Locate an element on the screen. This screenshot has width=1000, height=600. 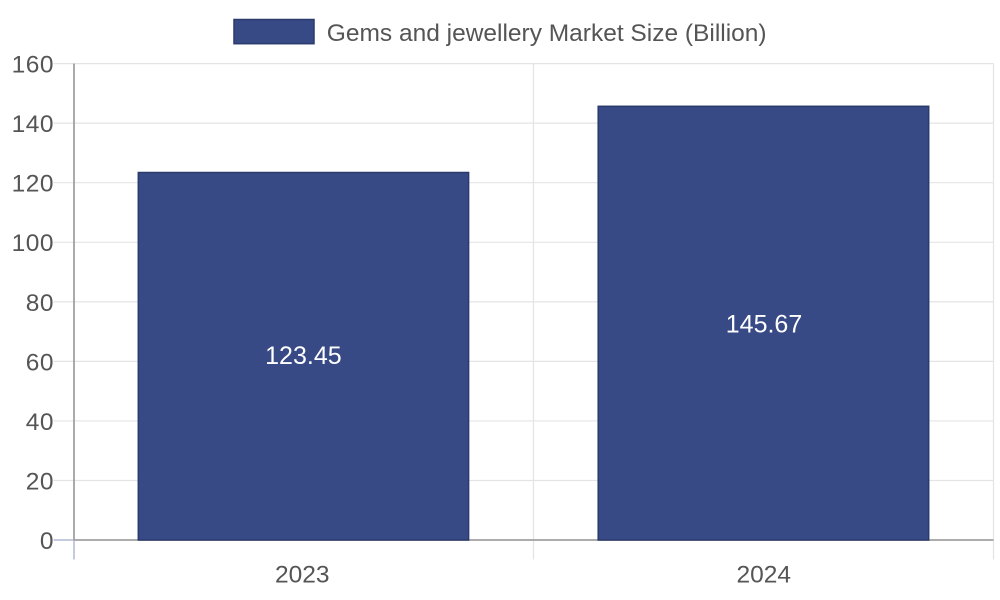
svg-text: 140 is located at coordinates (33, 124).